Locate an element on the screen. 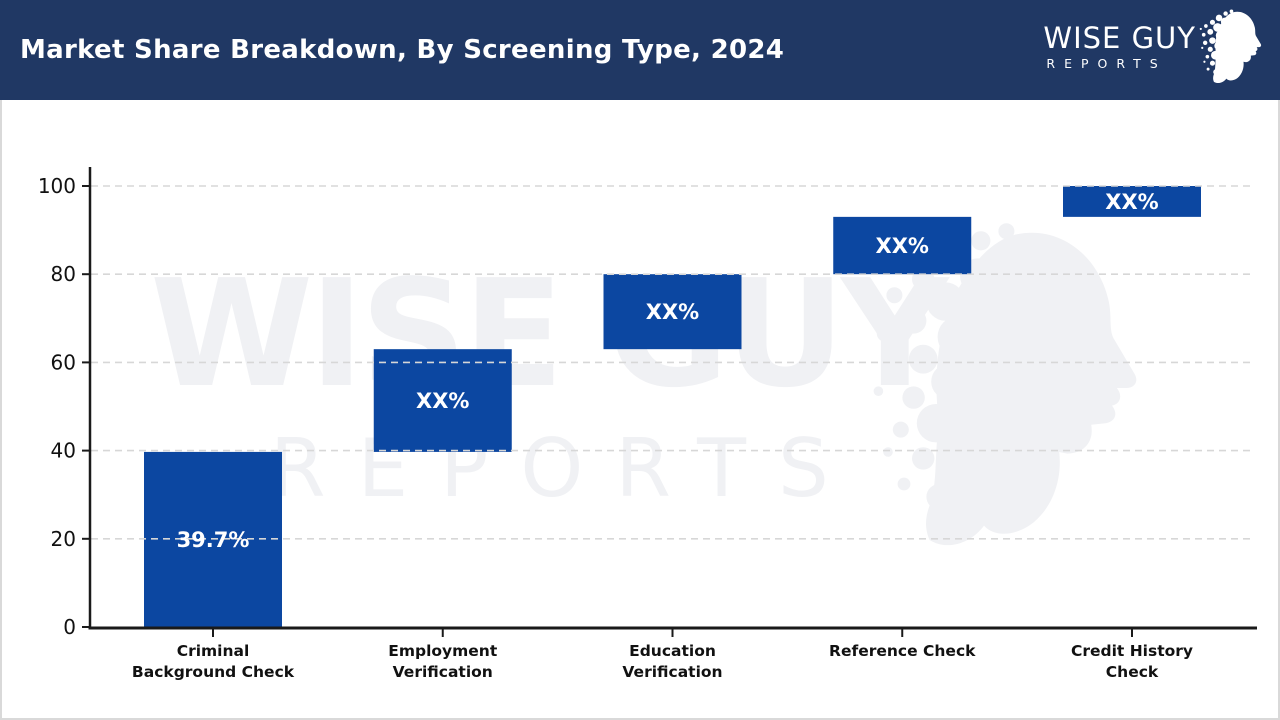 Image resolution: width=1280 pixels, height=720 pixels. category-label: Criminal Background Check is located at coordinates (213, 661).